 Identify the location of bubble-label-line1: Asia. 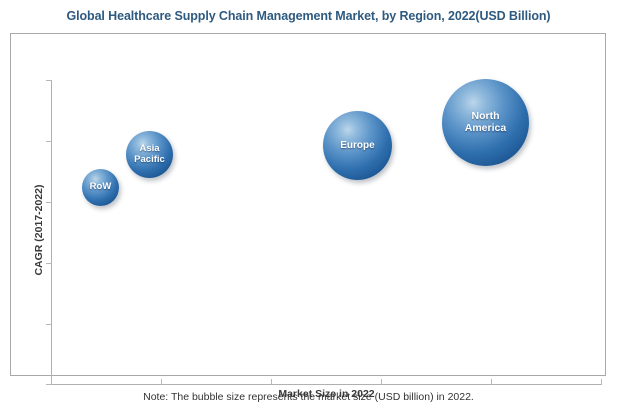
(149, 148).